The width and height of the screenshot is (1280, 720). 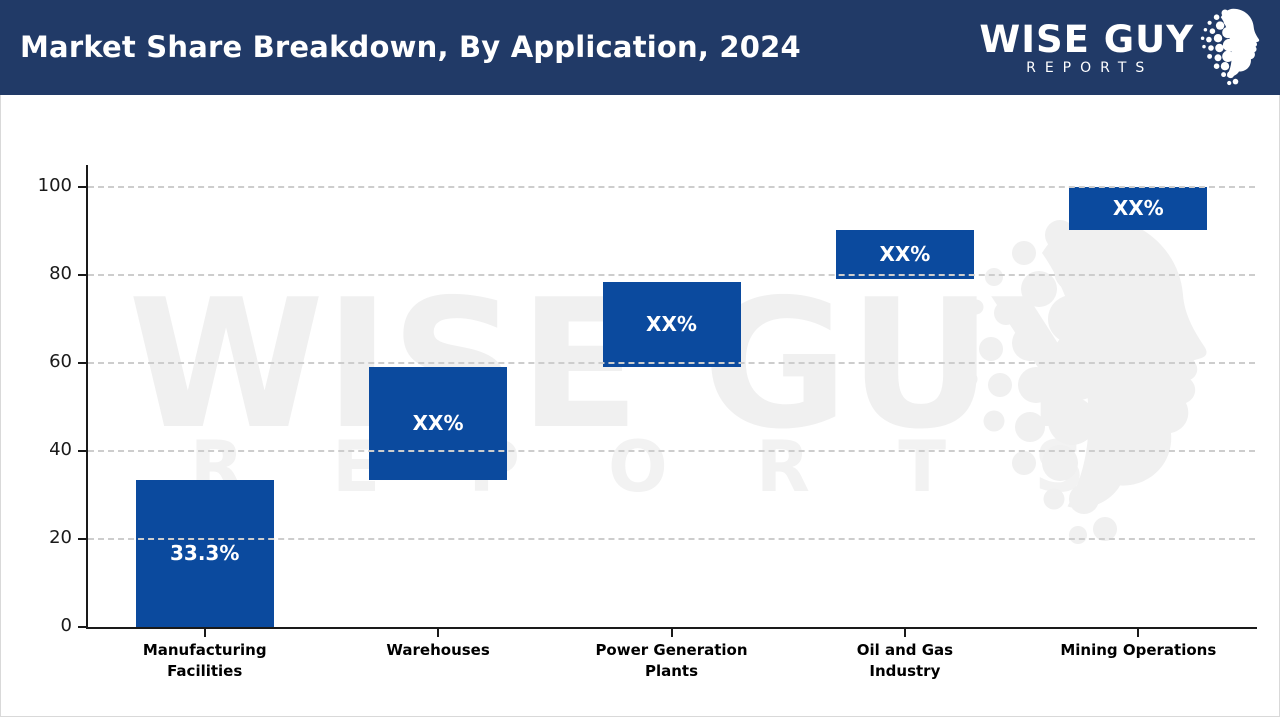 What do you see at coordinates (905, 650) in the screenshot?
I see `x-category-label-line: Oil and Gas` at bounding box center [905, 650].